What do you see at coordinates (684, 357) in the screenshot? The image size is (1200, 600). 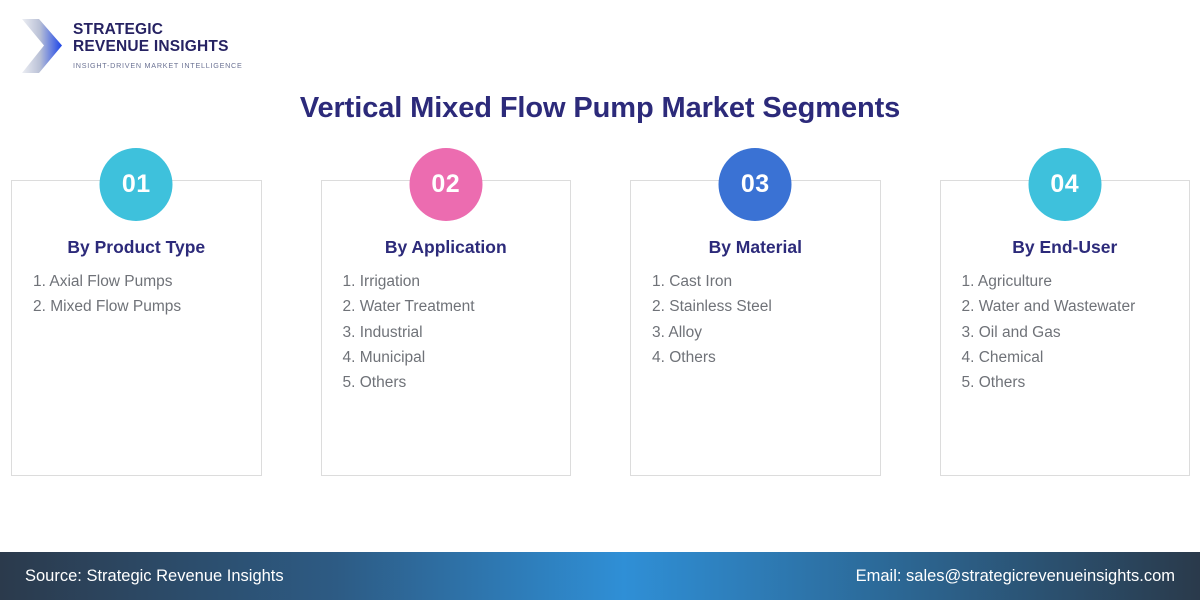 I see `list-item: 4. Others` at bounding box center [684, 357].